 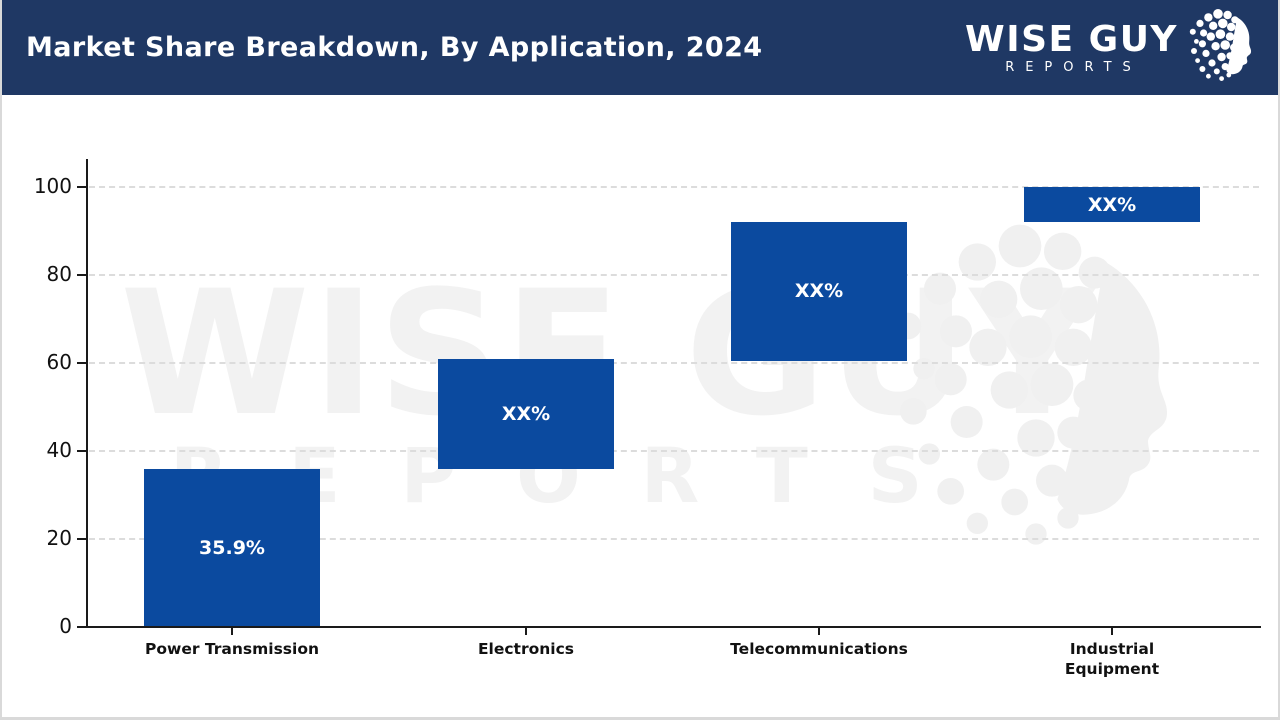 What do you see at coordinates (819, 649) in the screenshot?
I see `x-category-label: Telecommunications` at bounding box center [819, 649].